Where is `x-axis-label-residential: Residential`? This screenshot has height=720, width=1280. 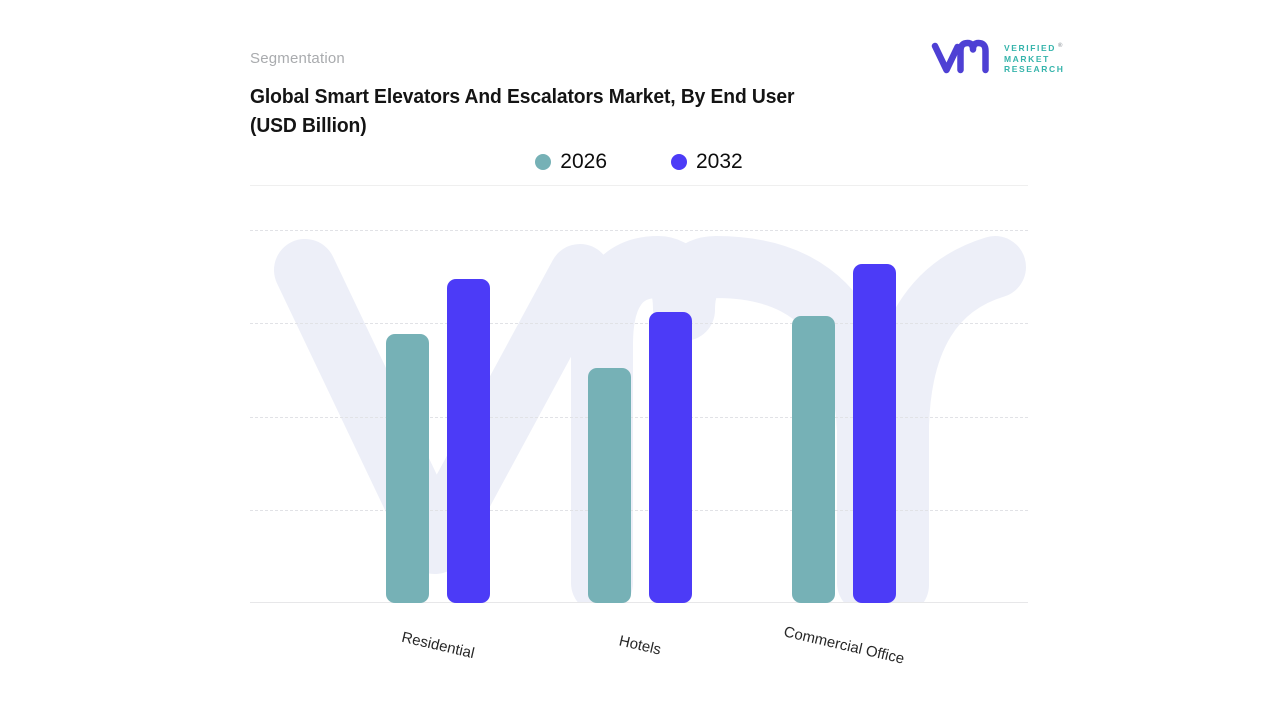 x-axis-label-residential: Residential is located at coordinates (437, 645).